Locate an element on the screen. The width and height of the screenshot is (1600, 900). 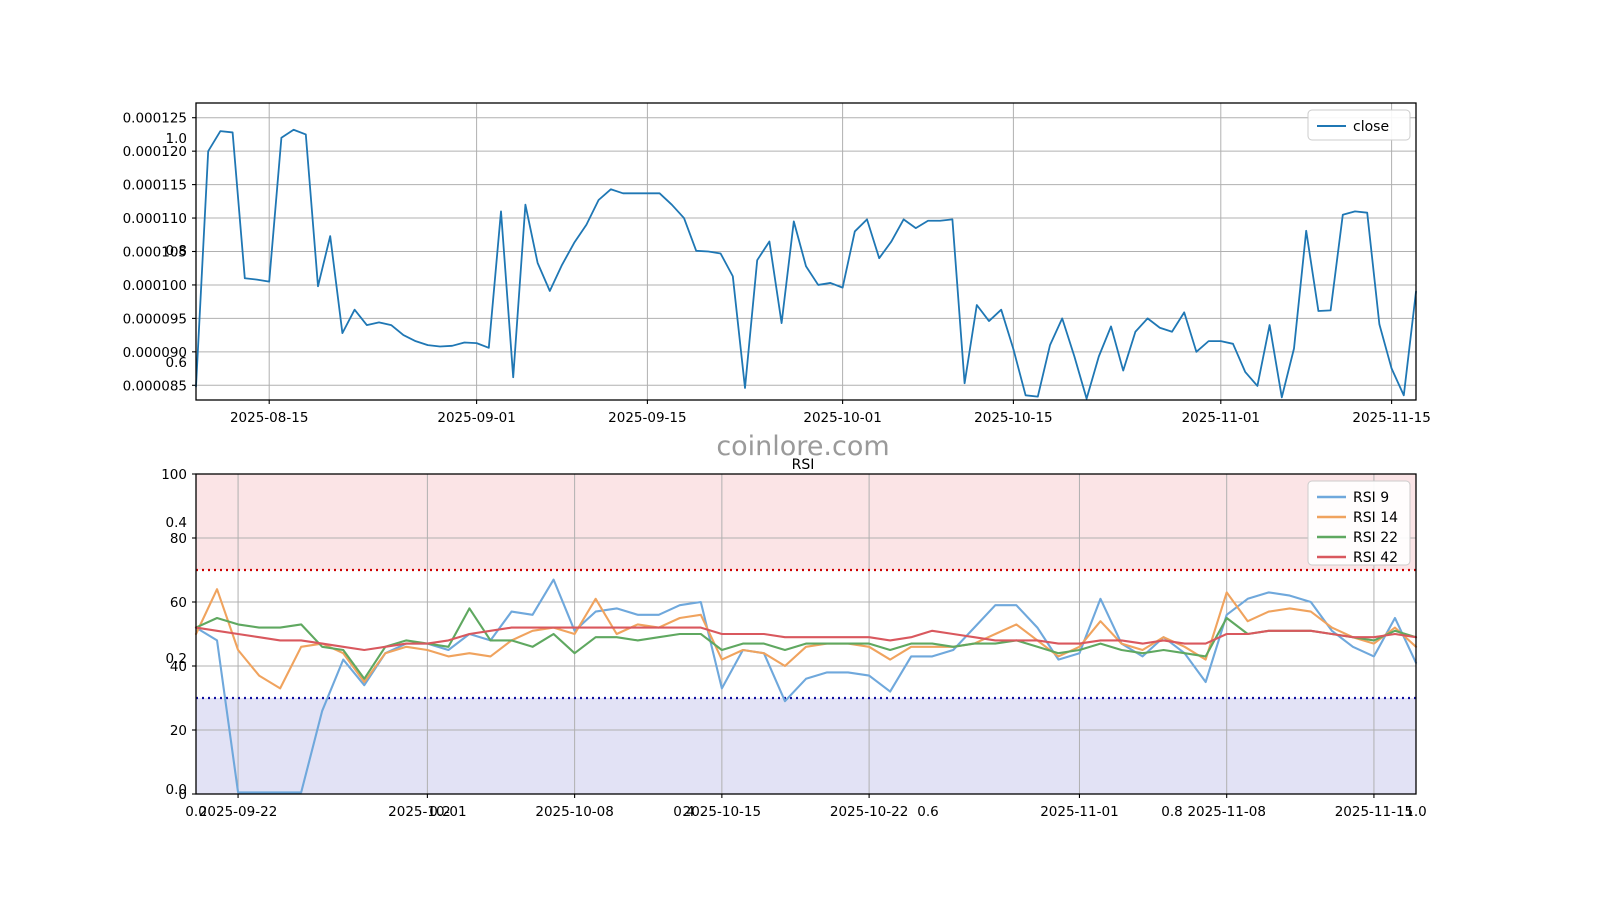
rsi-secondary-xtick-label: 0.8 is located at coordinates (1171, 812).